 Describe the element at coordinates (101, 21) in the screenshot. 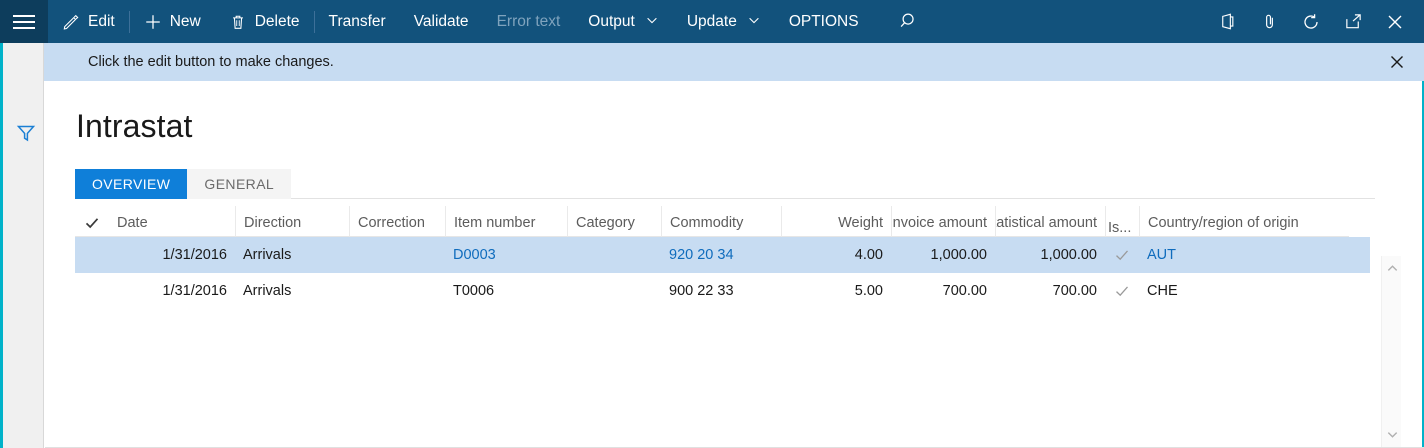

I see `edit-button-label: Edit` at that location.